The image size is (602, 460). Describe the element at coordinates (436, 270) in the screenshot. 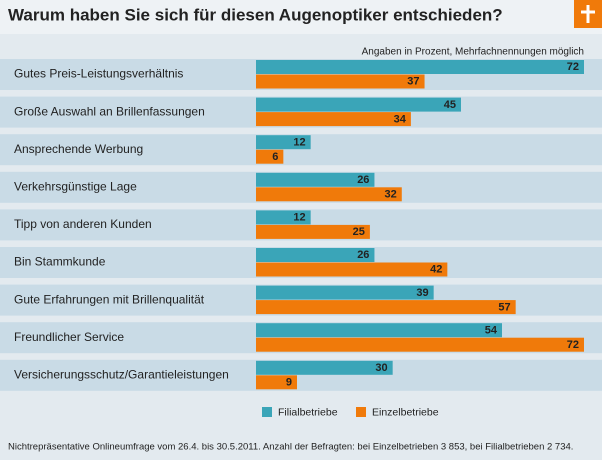

I see `value-label: 42` at that location.